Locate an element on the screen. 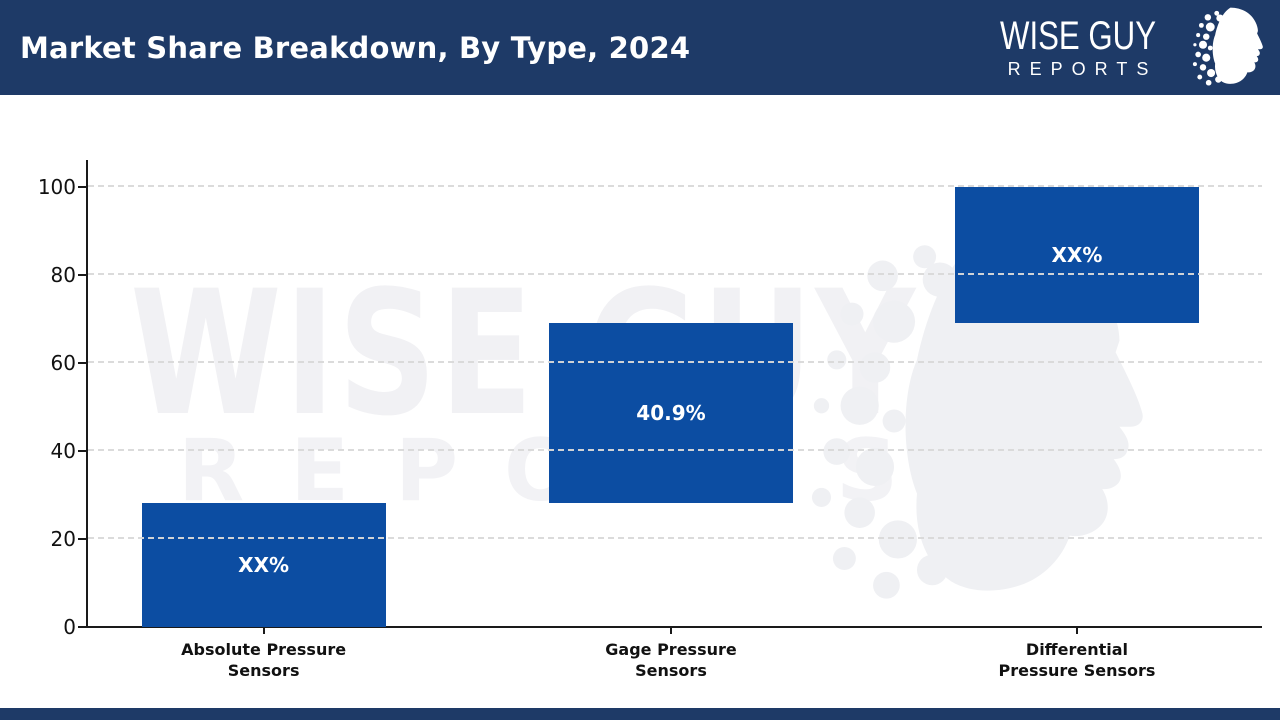 This screenshot has height=720, width=1280. y-tick-label: 60 is located at coordinates (63, 362).